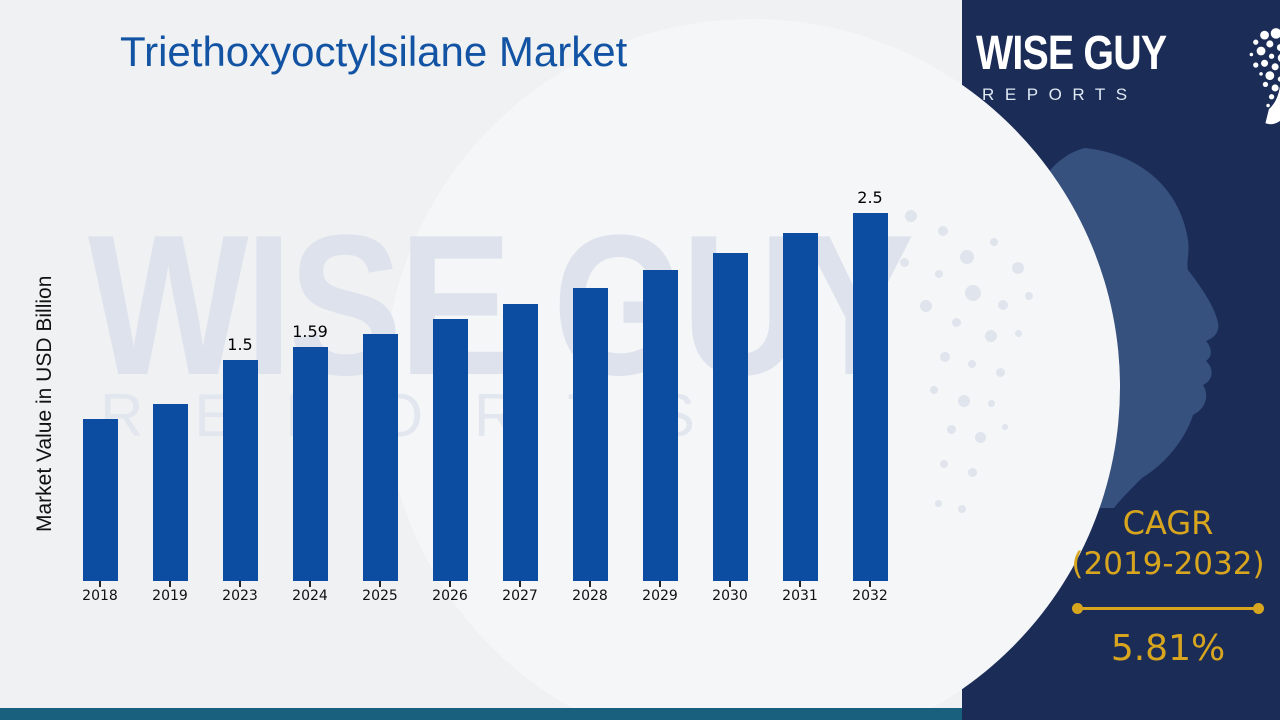  I want to click on x-label-2030: 2030, so click(730, 596).